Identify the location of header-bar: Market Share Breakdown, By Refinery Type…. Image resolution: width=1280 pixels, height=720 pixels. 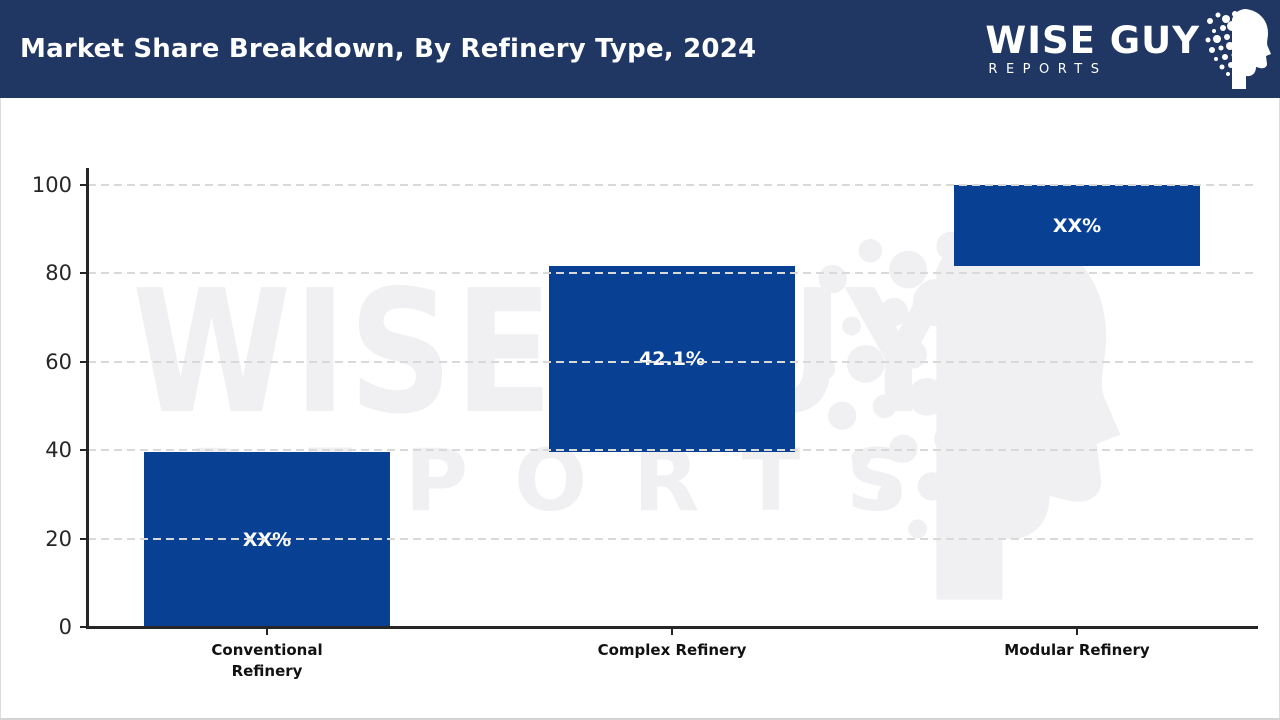
(640, 49).